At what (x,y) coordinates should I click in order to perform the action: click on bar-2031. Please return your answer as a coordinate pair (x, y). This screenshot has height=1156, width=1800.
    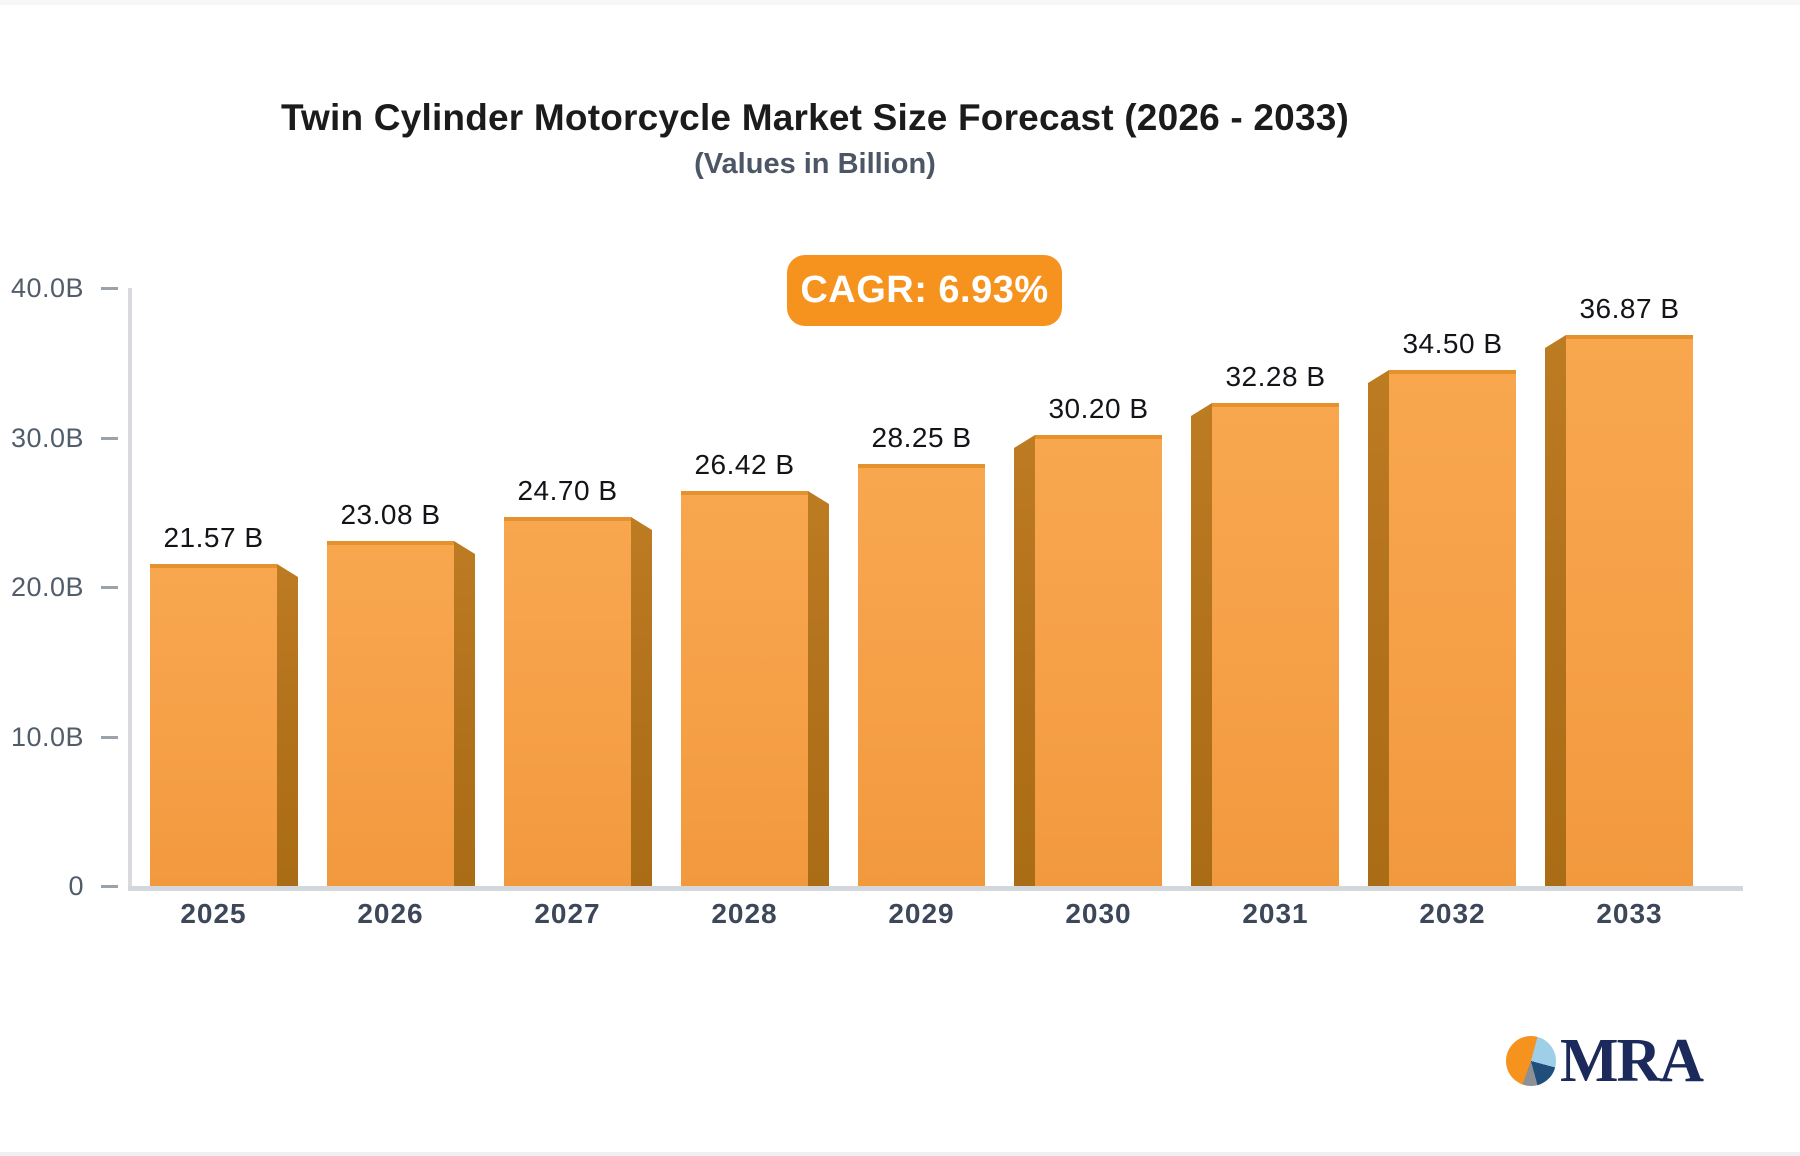
    Looking at the image, I should click on (1275, 644).